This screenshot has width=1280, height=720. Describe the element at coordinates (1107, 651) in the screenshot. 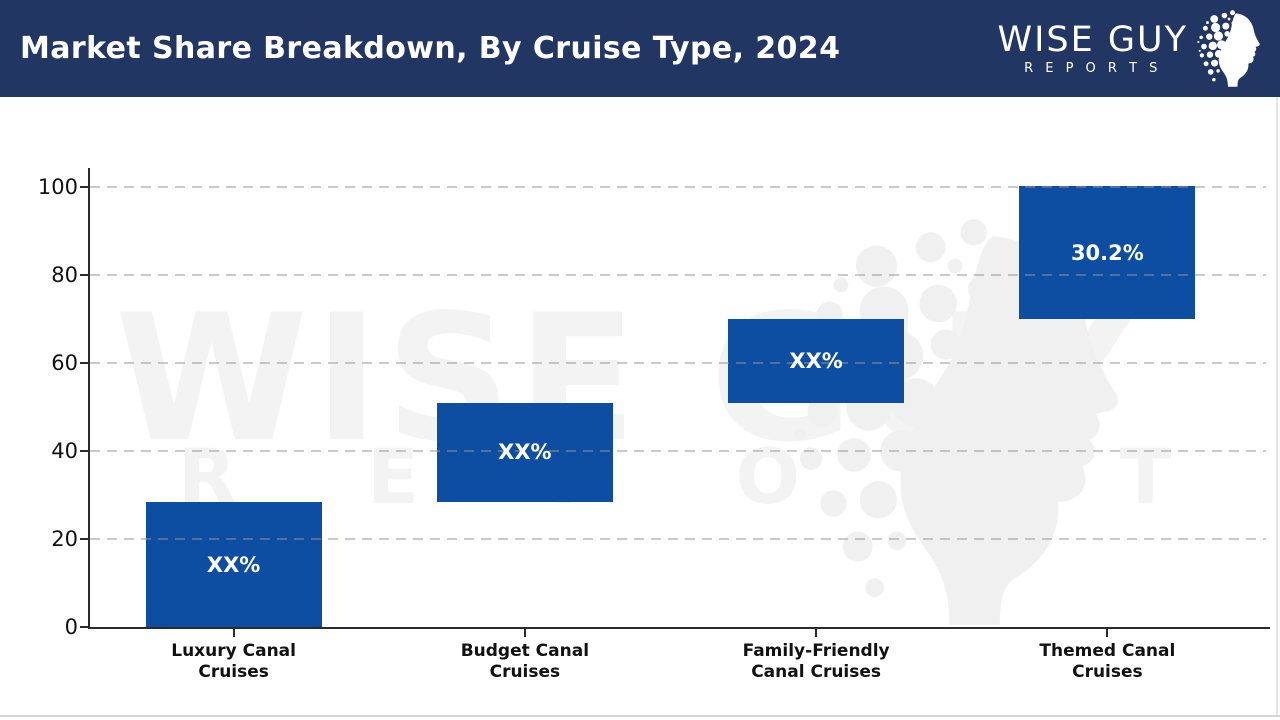

I see `x-category-label-line: Themed Canal` at that location.